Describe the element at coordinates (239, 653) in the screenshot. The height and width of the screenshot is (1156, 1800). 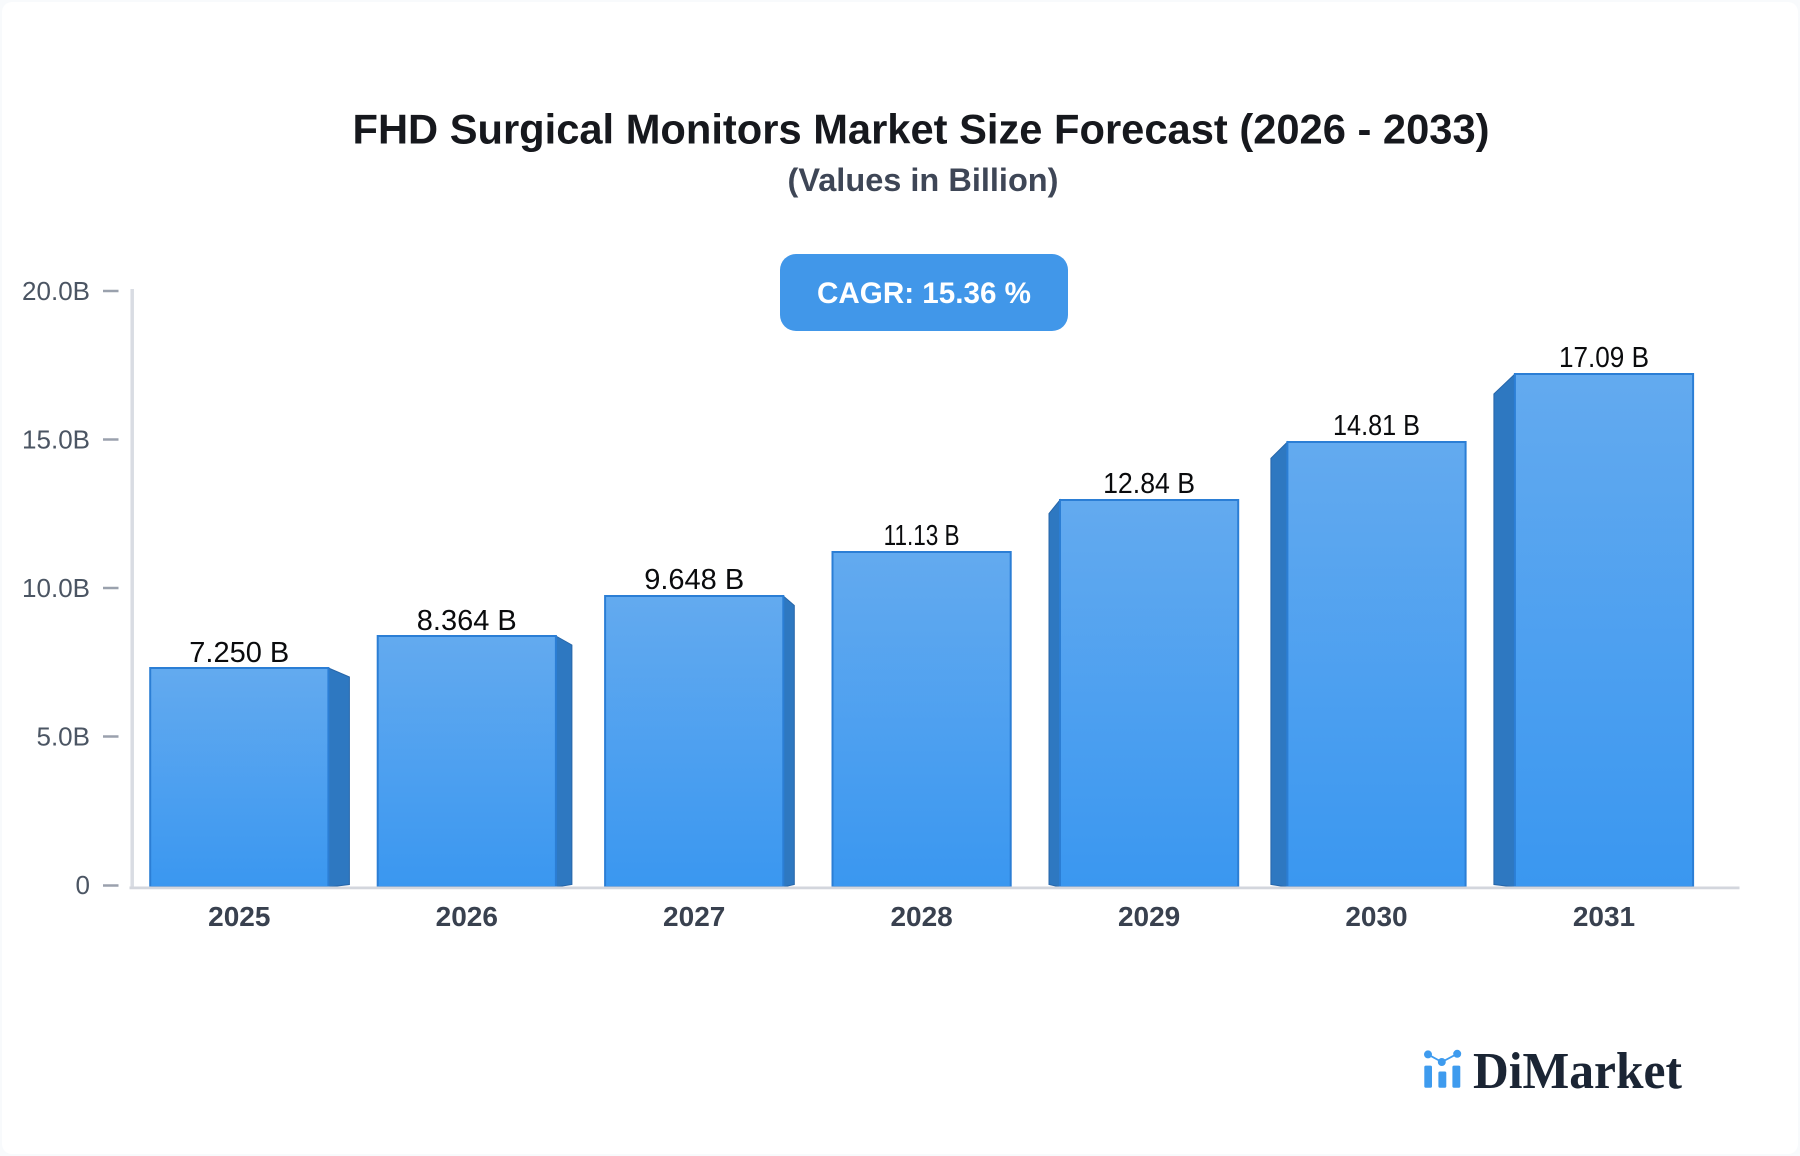
I see `svg-text: 7.250 B` at that location.